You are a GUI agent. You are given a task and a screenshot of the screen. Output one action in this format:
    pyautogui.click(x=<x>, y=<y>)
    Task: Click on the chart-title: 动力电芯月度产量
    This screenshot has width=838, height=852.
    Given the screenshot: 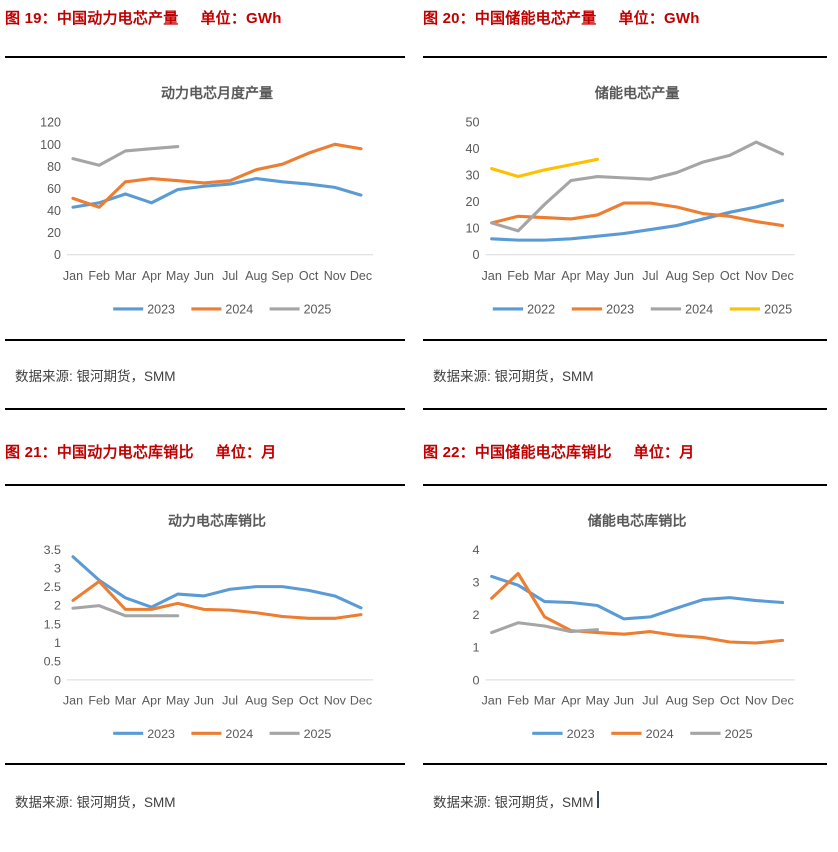 What is the action you would take?
    pyautogui.click(x=217, y=93)
    